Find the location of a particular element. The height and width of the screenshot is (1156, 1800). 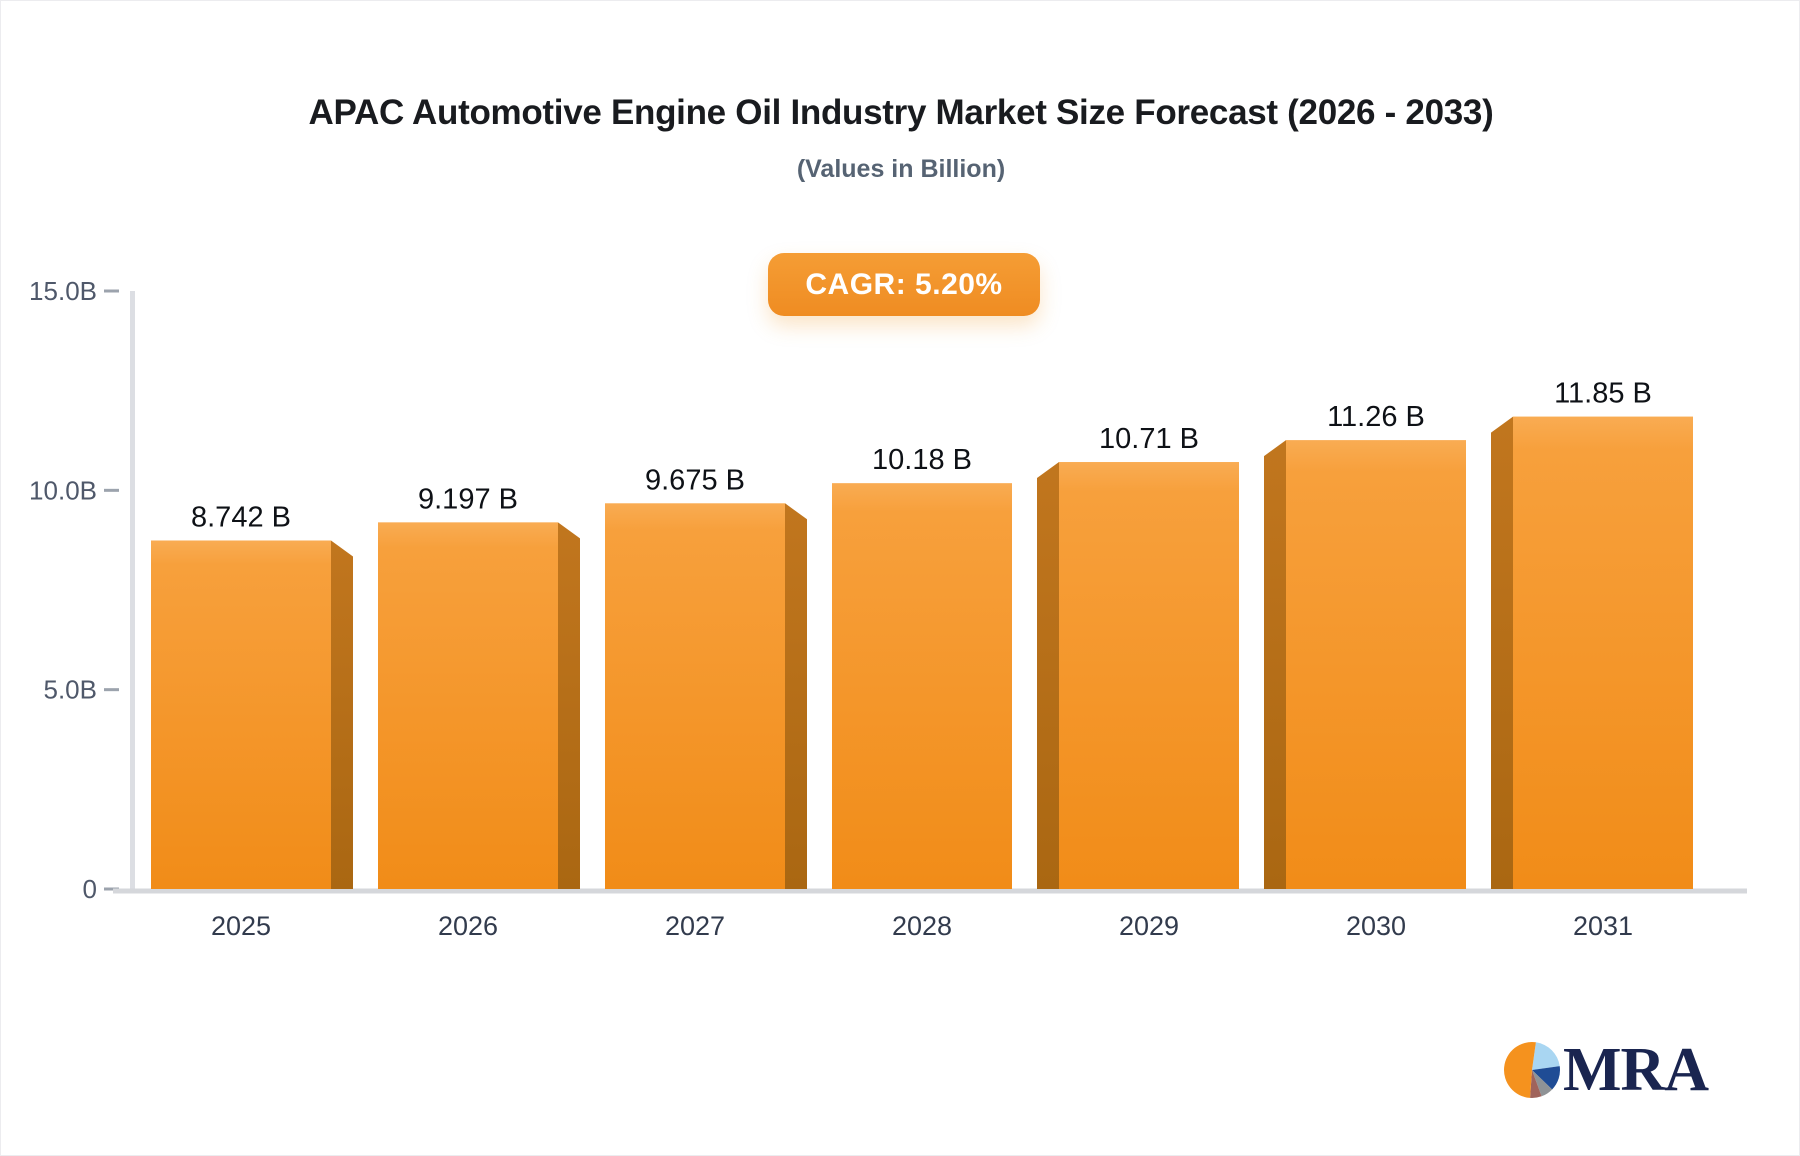

x-axis-tick-label: 2030 is located at coordinates (1376, 926).